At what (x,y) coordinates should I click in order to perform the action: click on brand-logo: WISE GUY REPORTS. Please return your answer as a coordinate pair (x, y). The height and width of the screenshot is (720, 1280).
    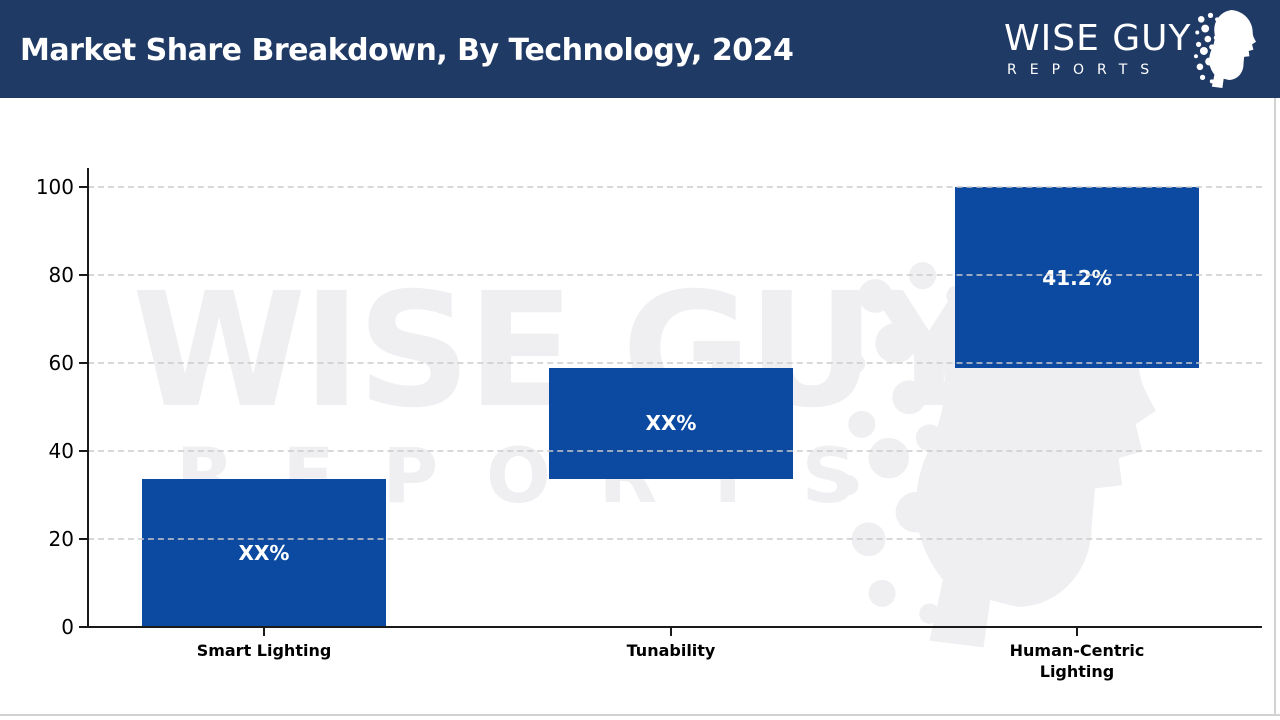
    Looking at the image, I should click on (1139, 49).